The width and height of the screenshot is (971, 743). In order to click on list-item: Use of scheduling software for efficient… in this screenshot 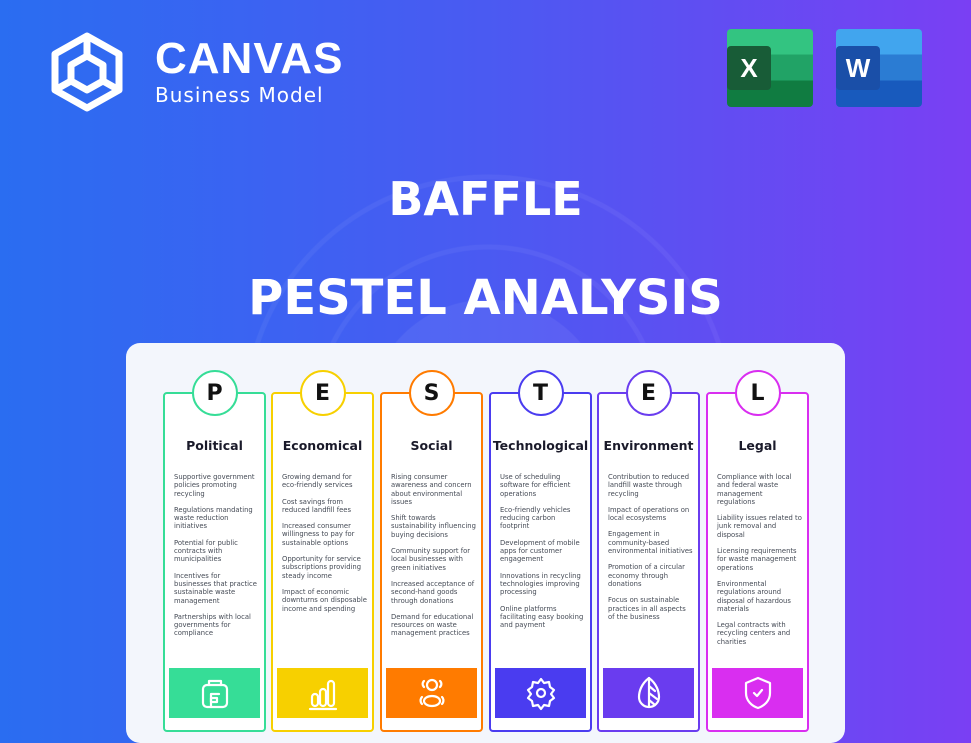, I will do `click(535, 485)`.